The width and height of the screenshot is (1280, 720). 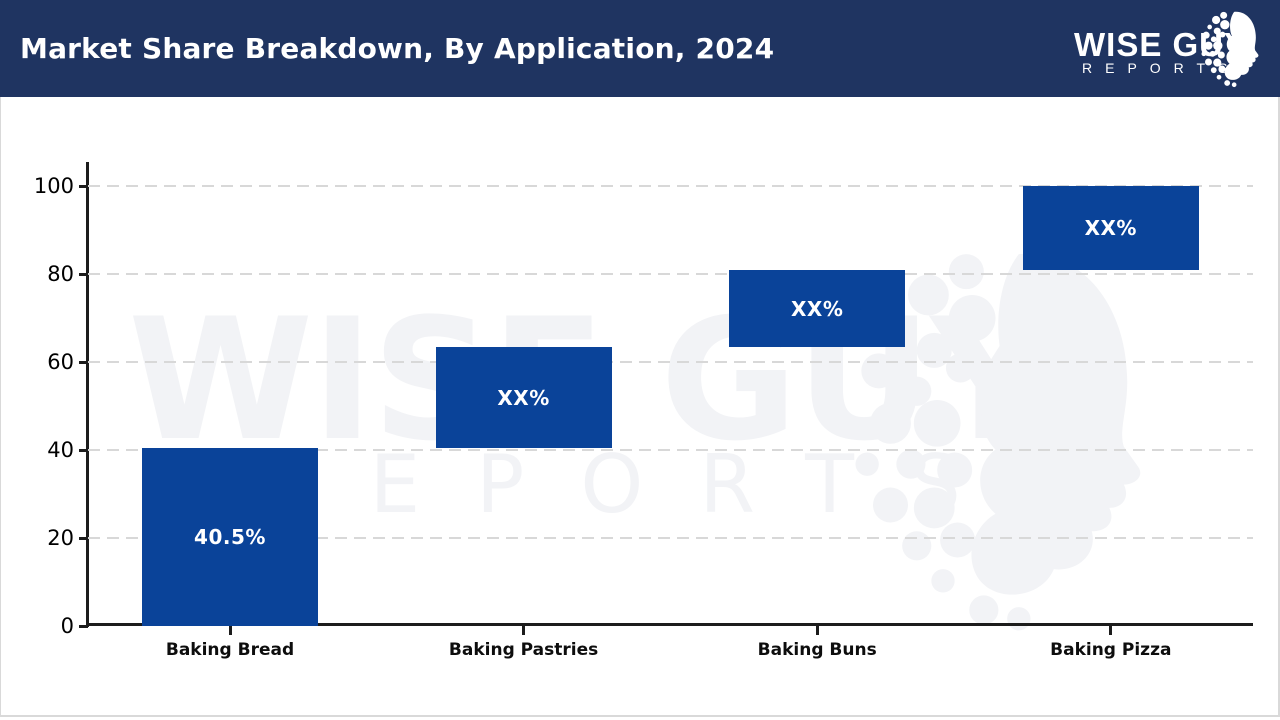 I want to click on y-tick-label-80: 80, so click(x=60, y=274).